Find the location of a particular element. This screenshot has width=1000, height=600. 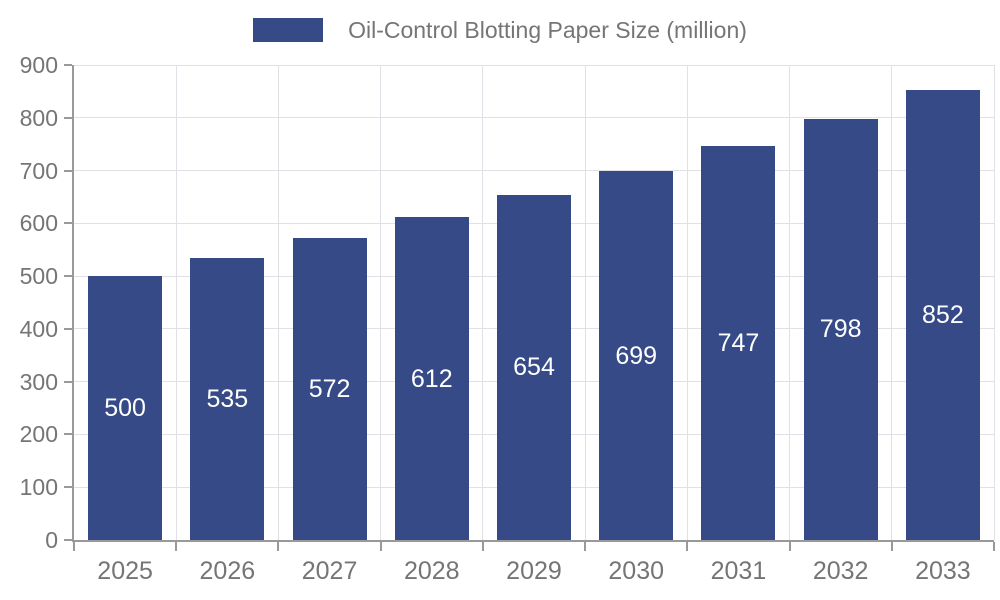

y-tick-label: 200 is located at coordinates (38, 434).